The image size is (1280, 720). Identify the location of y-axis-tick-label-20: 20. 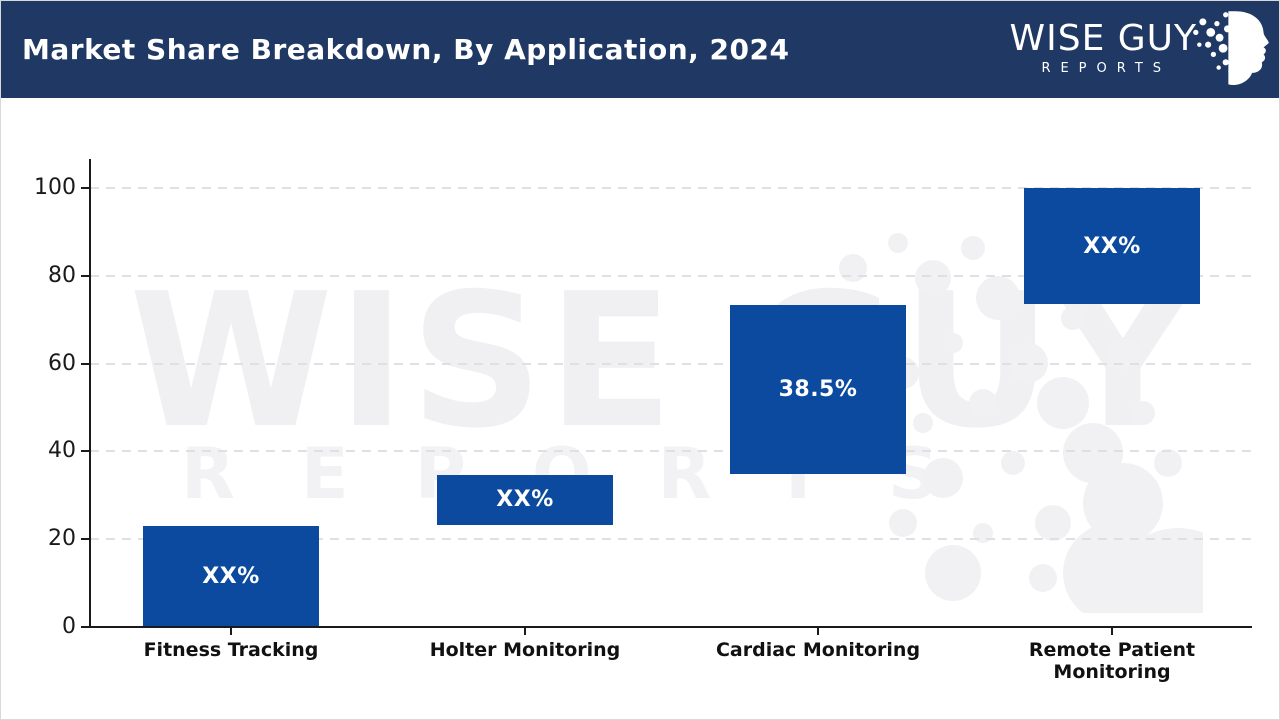
(62, 539).